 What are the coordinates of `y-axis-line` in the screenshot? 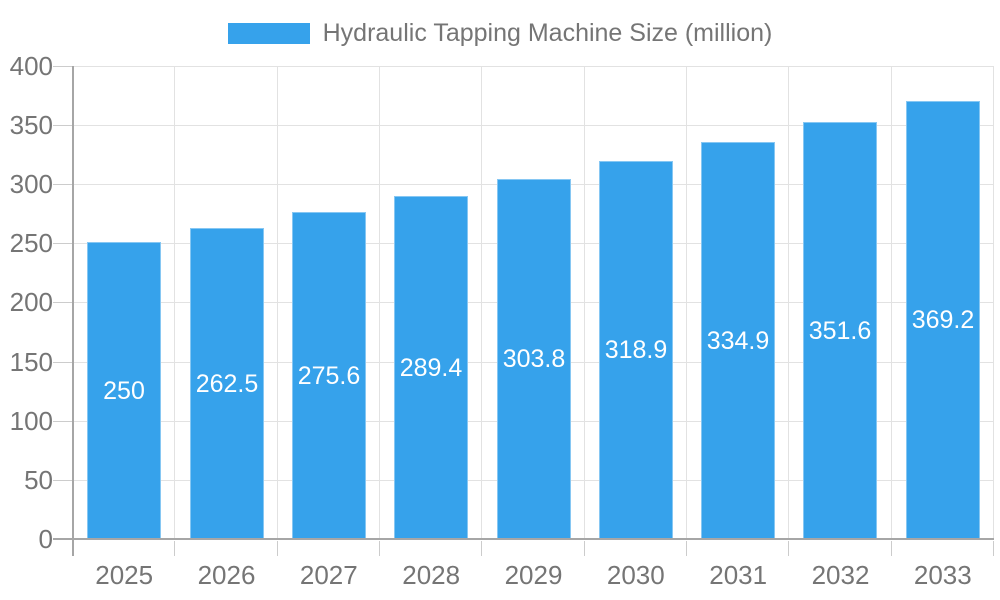 It's located at (73, 311).